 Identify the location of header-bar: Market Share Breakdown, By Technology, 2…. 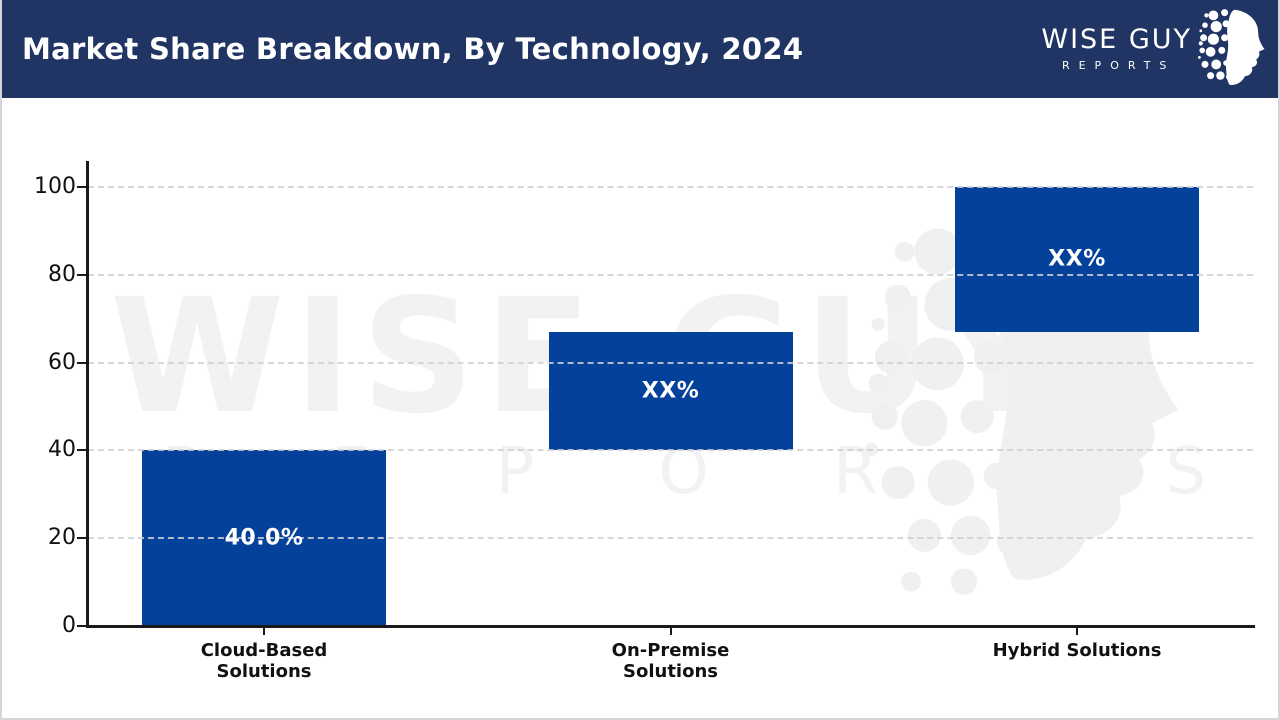
(640, 49).